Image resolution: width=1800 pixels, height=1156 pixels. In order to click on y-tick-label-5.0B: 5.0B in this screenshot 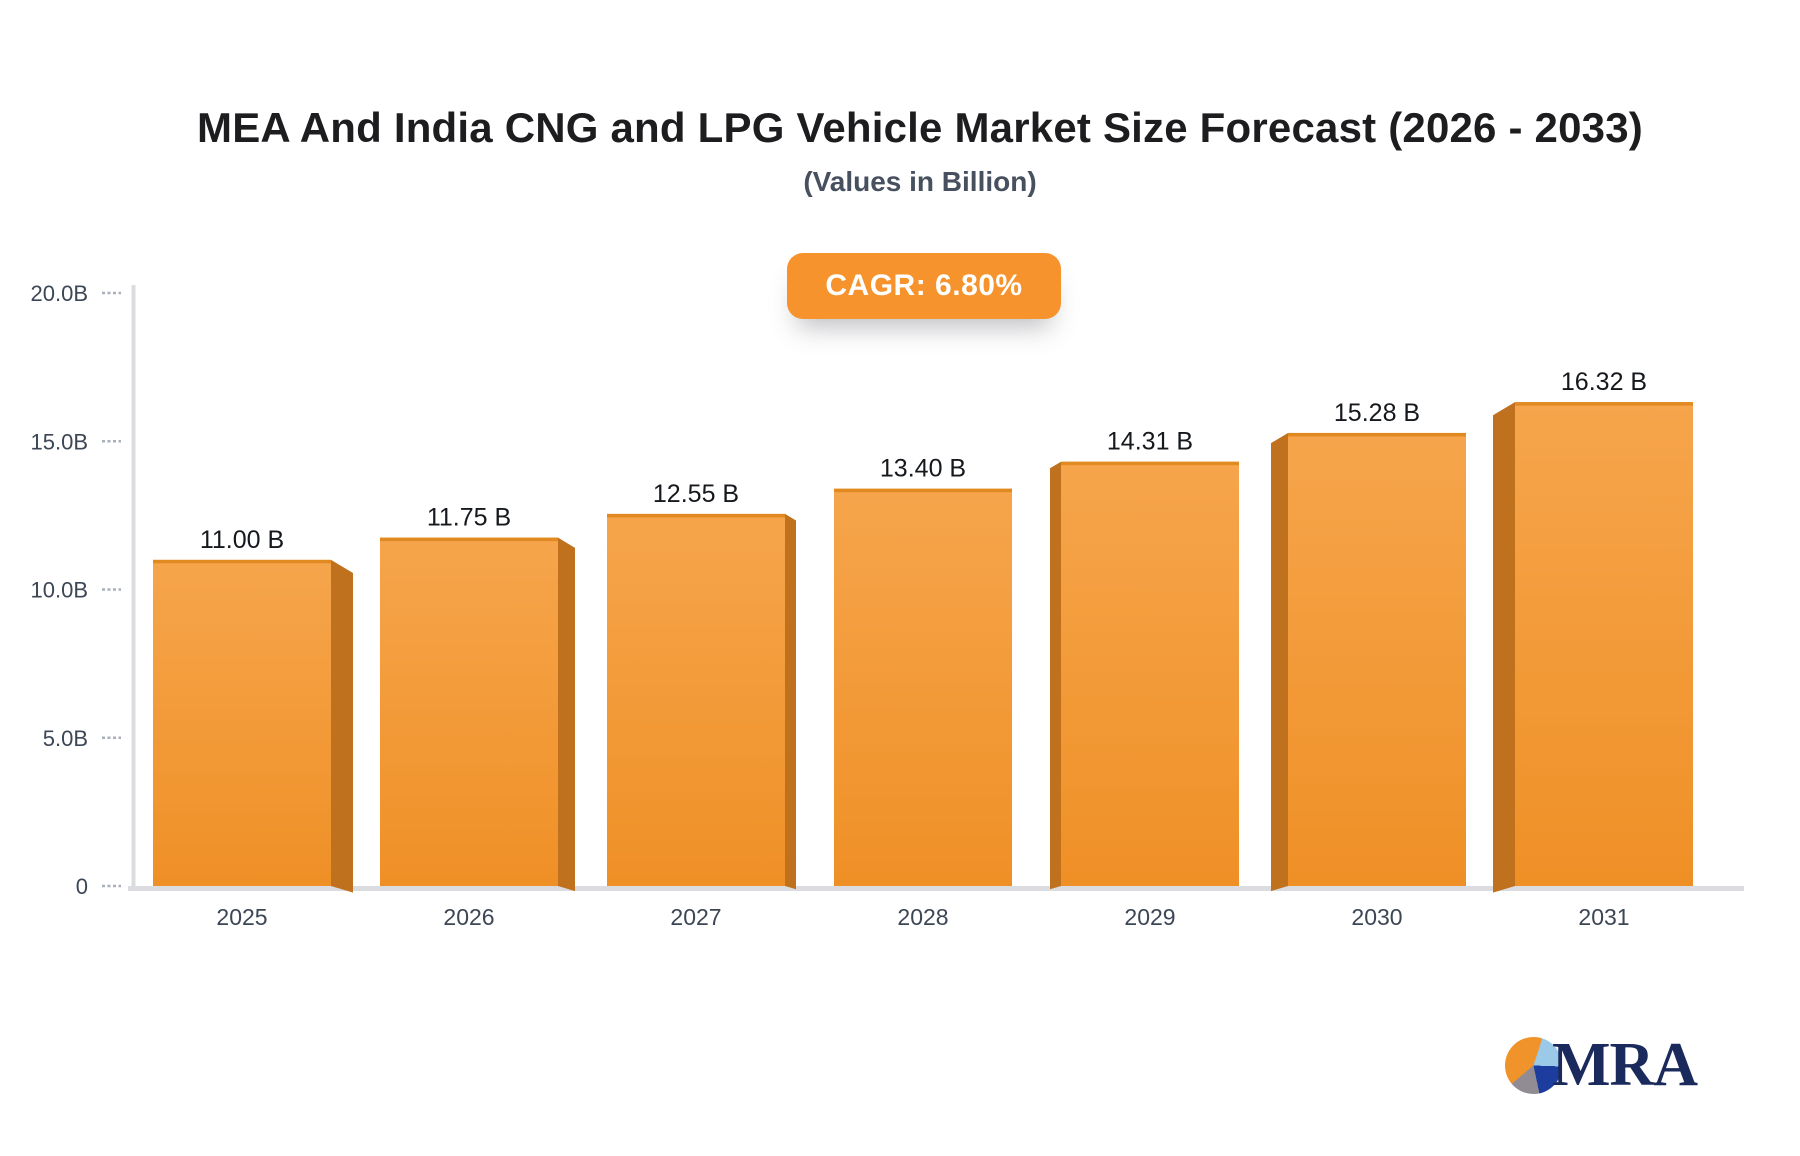, I will do `click(65, 738)`.